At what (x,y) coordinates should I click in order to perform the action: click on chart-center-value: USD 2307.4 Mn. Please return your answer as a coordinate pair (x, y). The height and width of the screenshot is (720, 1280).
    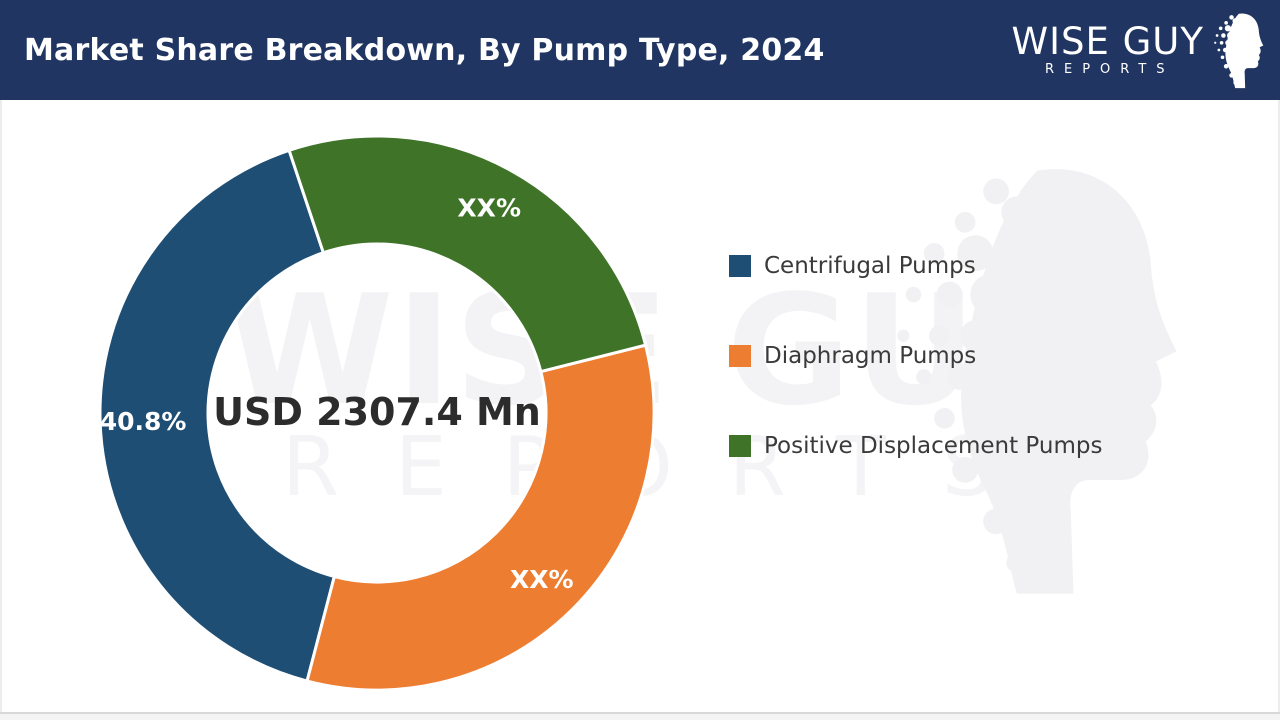
    Looking at the image, I should click on (377, 412).